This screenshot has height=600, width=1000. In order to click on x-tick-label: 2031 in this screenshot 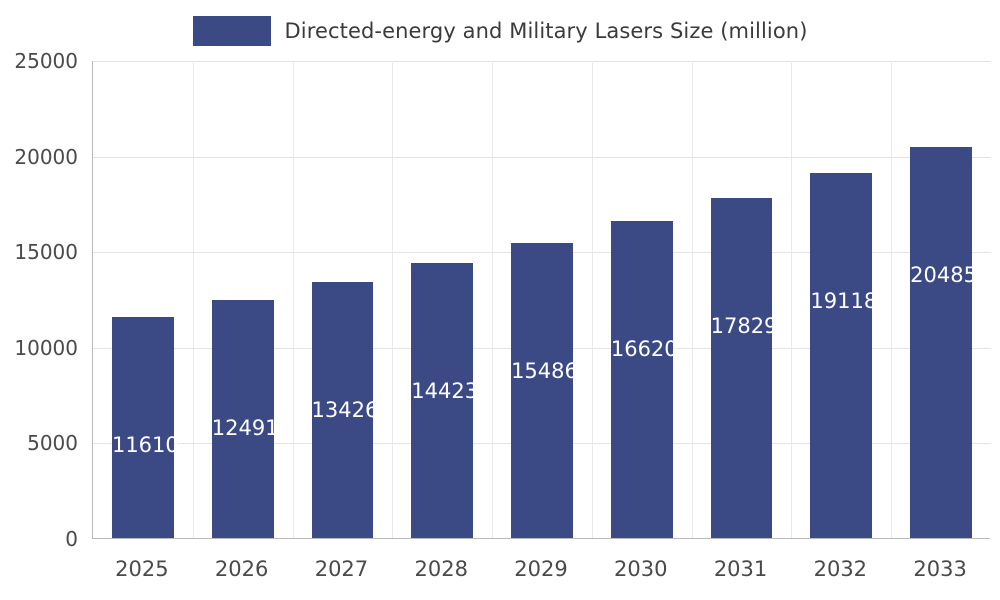, I will do `click(740, 569)`.